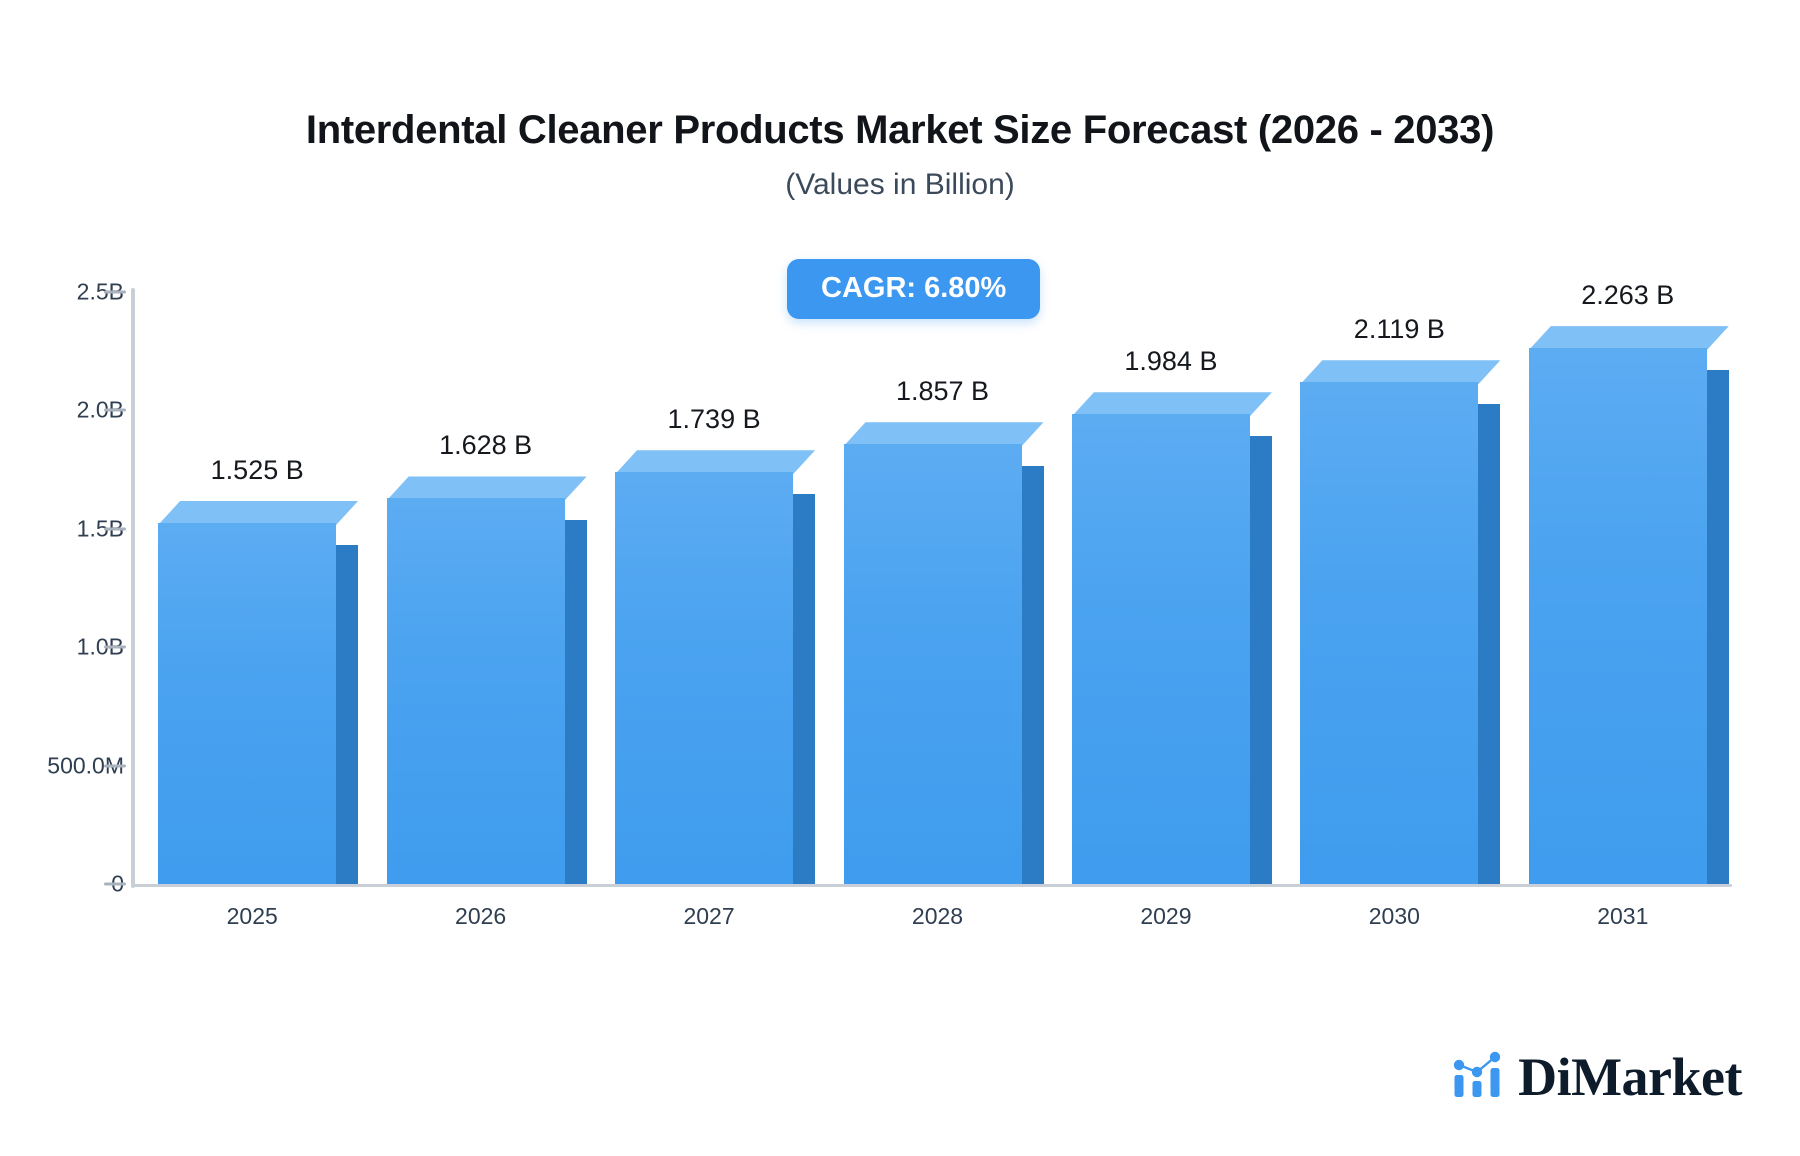 This screenshot has width=1800, height=1156. Describe the element at coordinates (1160, 649) in the screenshot. I see `bar-2029` at that location.